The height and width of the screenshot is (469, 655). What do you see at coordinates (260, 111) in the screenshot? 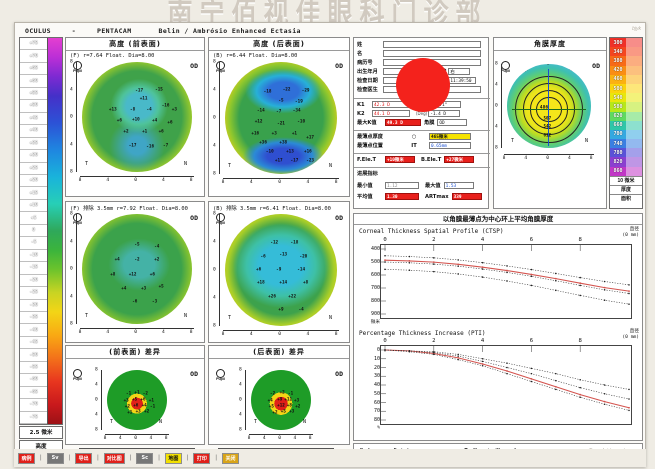
I see `map-value: -14` at bounding box center [260, 111].